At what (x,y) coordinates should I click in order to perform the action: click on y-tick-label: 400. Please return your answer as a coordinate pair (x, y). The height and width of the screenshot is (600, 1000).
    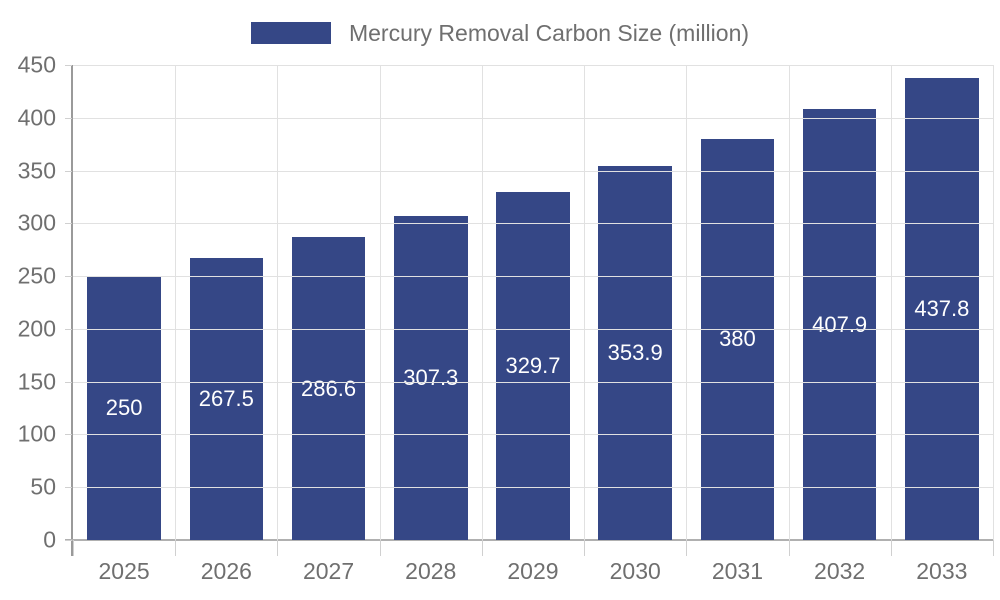
    Looking at the image, I should click on (36, 117).